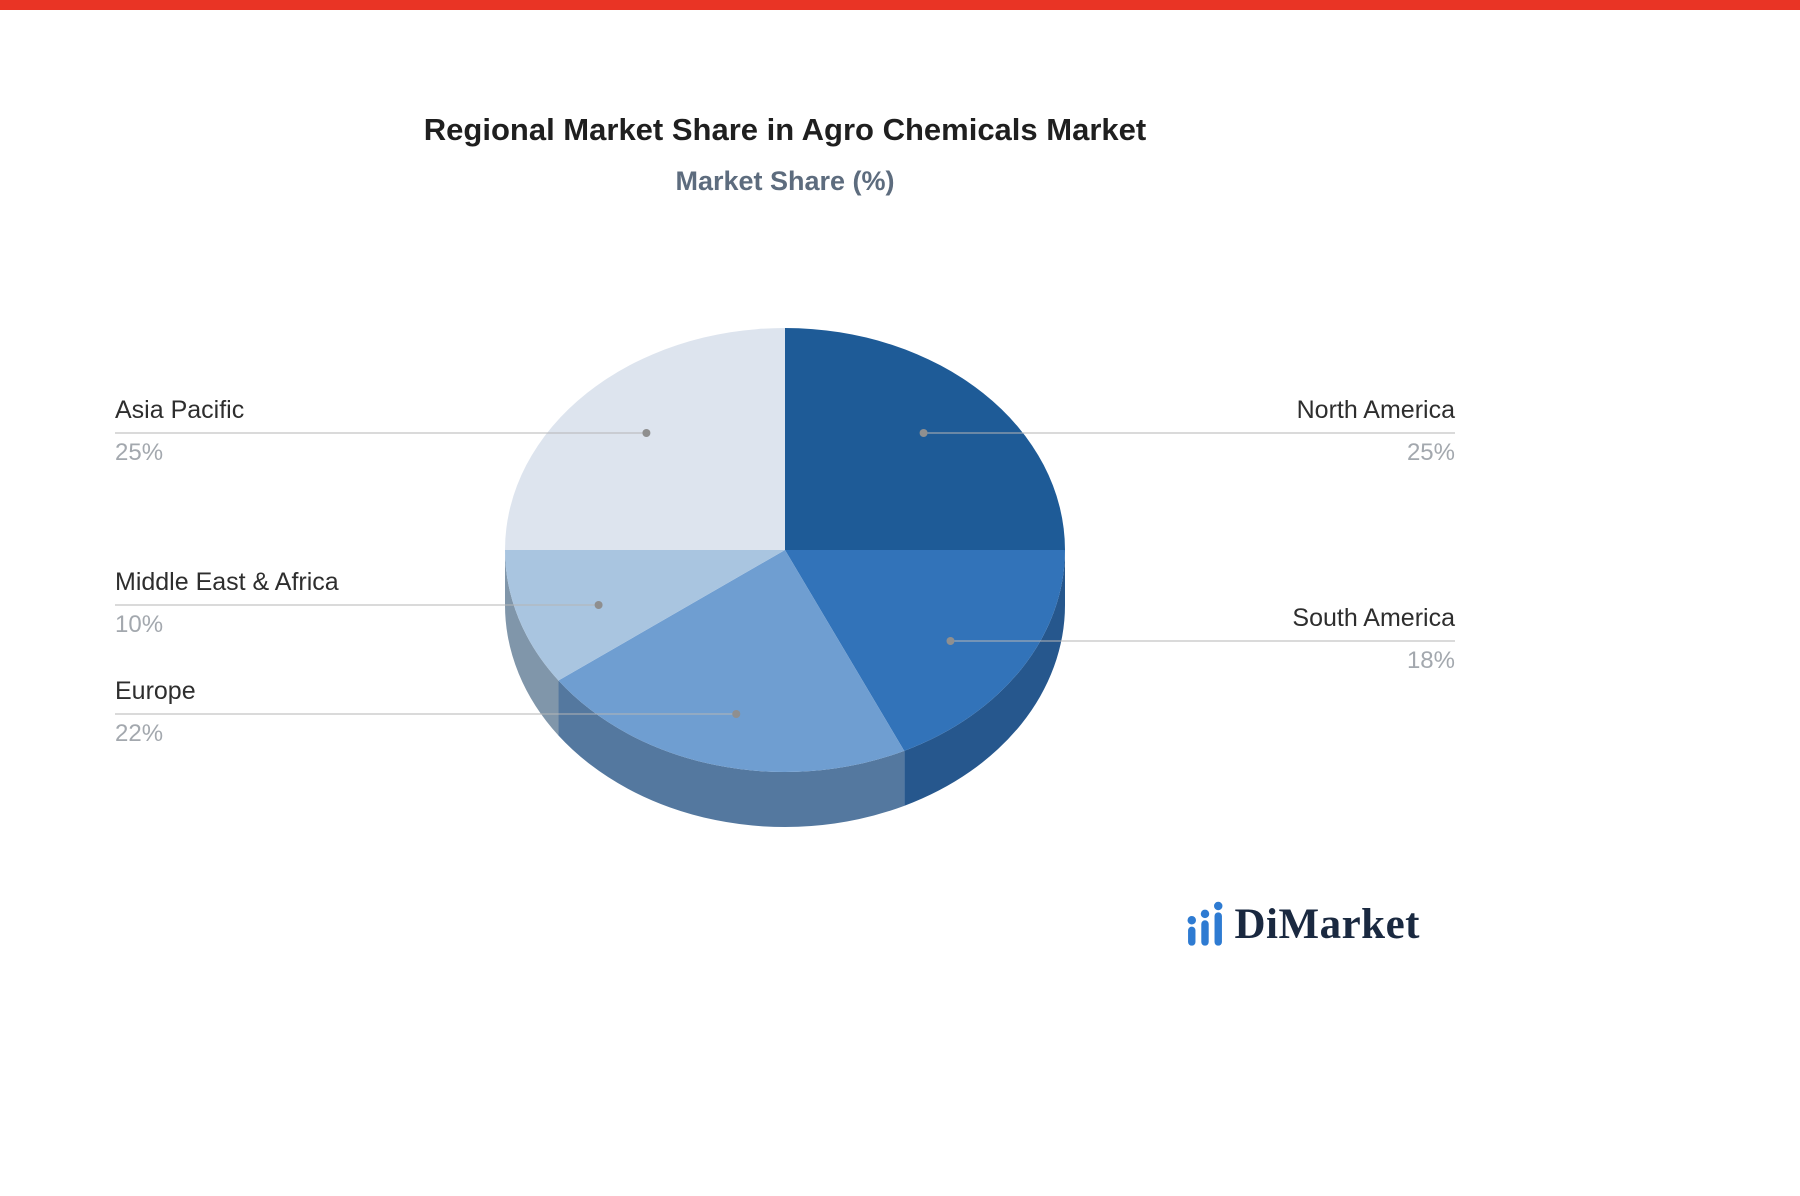 The image size is (1800, 1196). Describe the element at coordinates (900, 5) in the screenshot. I see `top-accent-bar` at that location.